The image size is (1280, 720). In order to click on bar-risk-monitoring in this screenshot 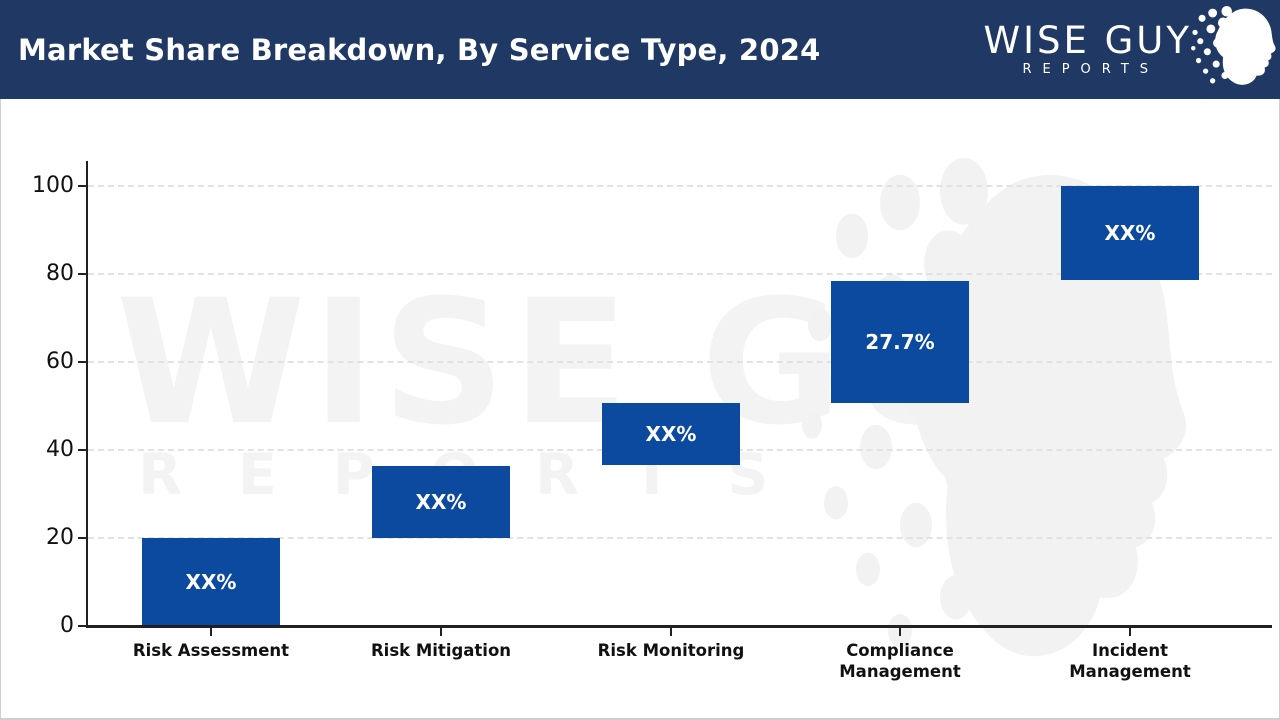, I will do `click(671, 433)`.